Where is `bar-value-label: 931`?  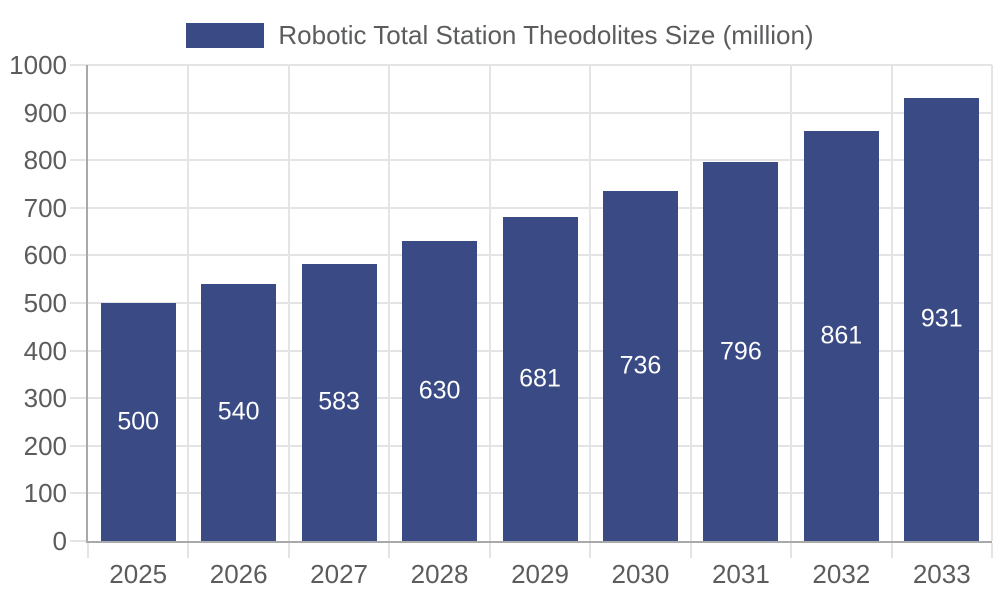
bar-value-label: 931 is located at coordinates (941, 318).